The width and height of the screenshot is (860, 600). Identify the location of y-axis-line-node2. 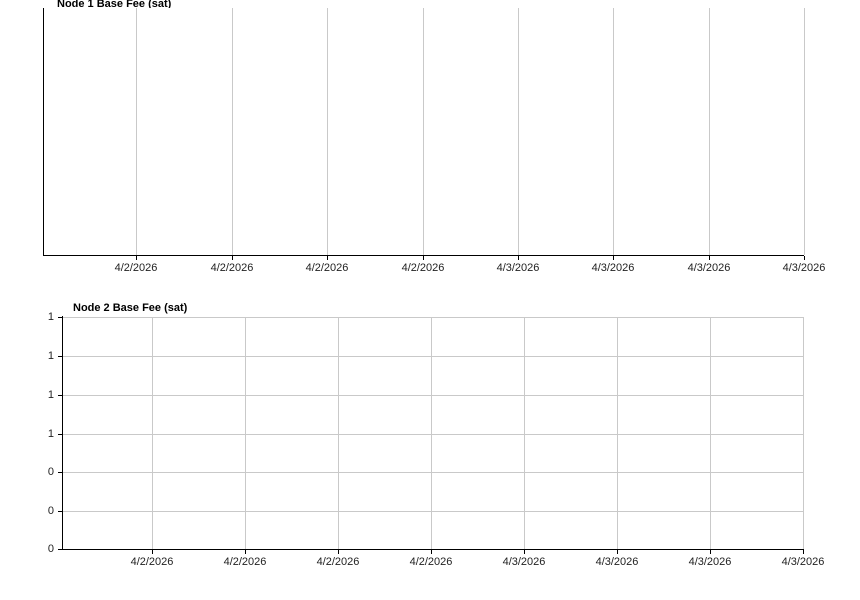
(62, 433).